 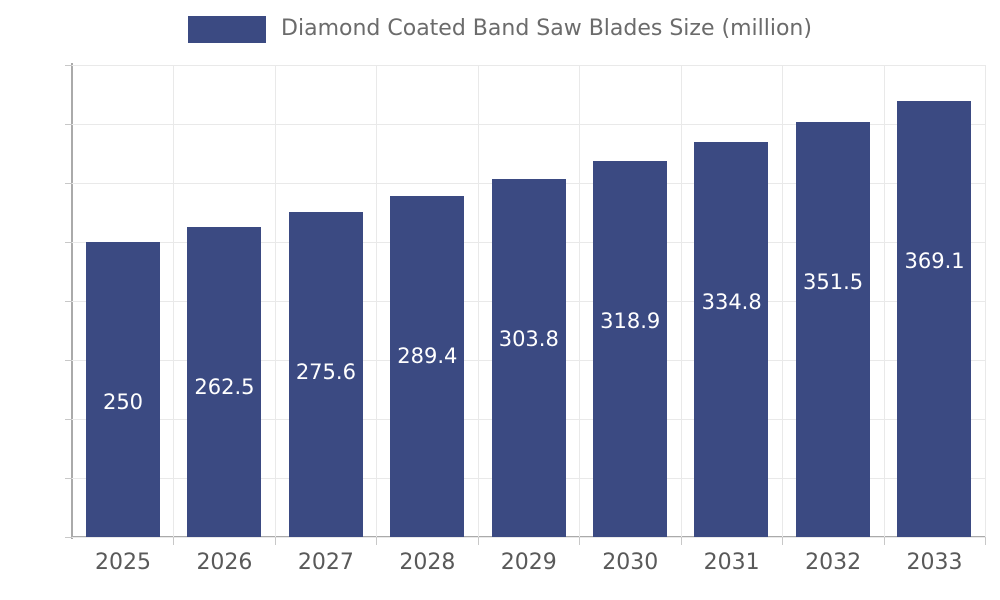 I want to click on bar-value-label: 275.6, so click(x=325, y=371).